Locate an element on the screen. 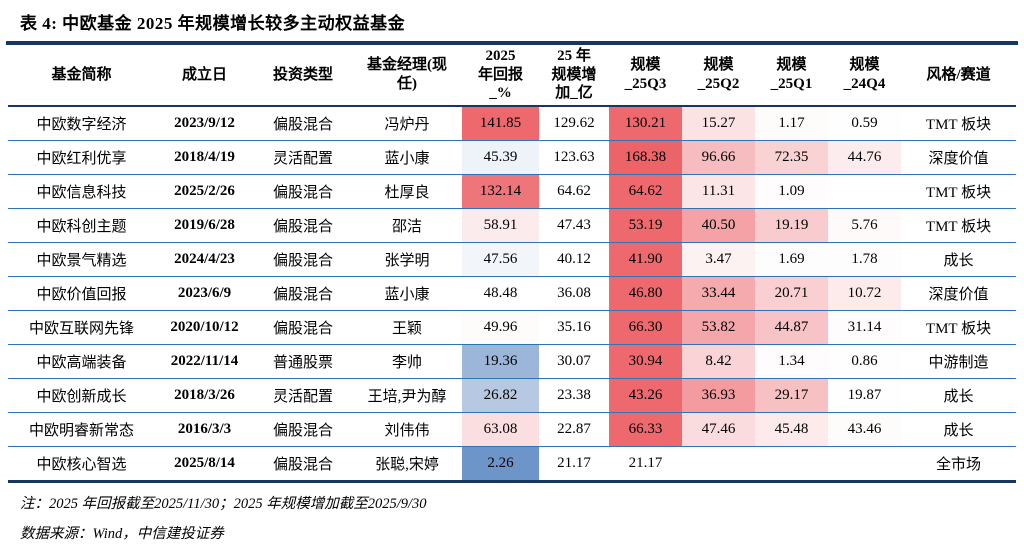  table-cell: 2022/11/14 is located at coordinates (204, 361).